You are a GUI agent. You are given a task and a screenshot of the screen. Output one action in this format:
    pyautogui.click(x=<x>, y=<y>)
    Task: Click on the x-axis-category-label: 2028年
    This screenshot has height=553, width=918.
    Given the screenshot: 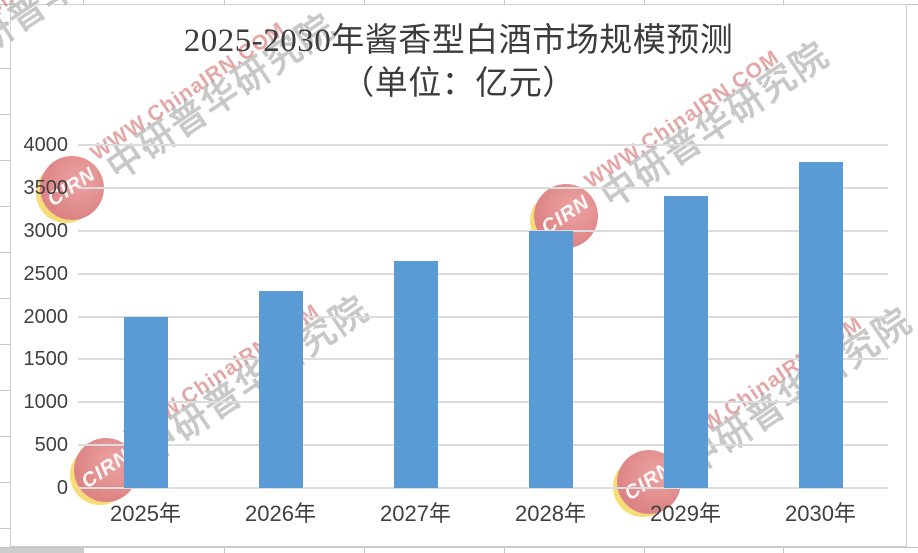 What is the action you would take?
    pyautogui.click(x=550, y=513)
    